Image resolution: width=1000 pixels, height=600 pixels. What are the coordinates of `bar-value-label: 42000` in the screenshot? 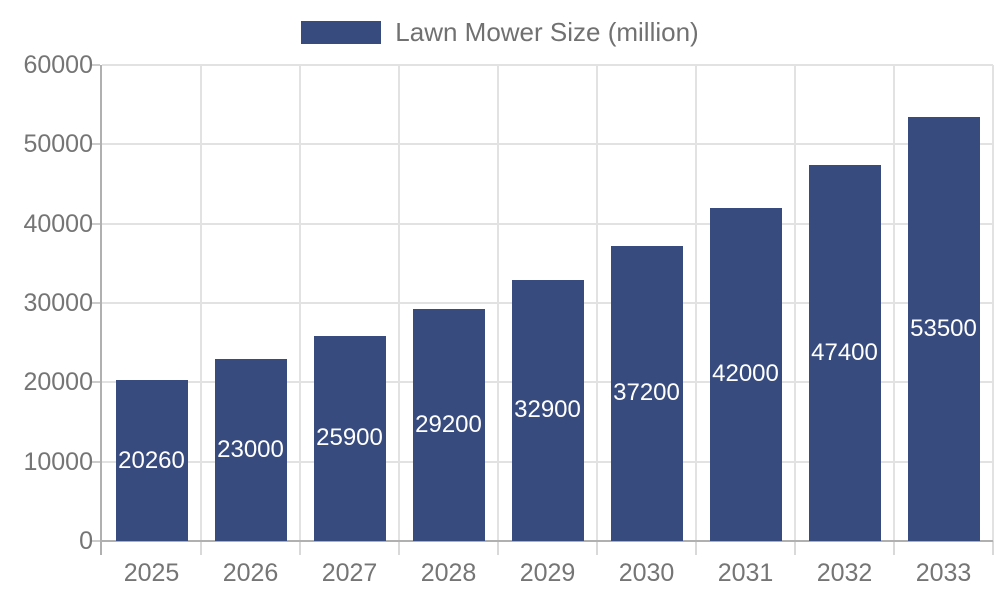 It's located at (745, 374).